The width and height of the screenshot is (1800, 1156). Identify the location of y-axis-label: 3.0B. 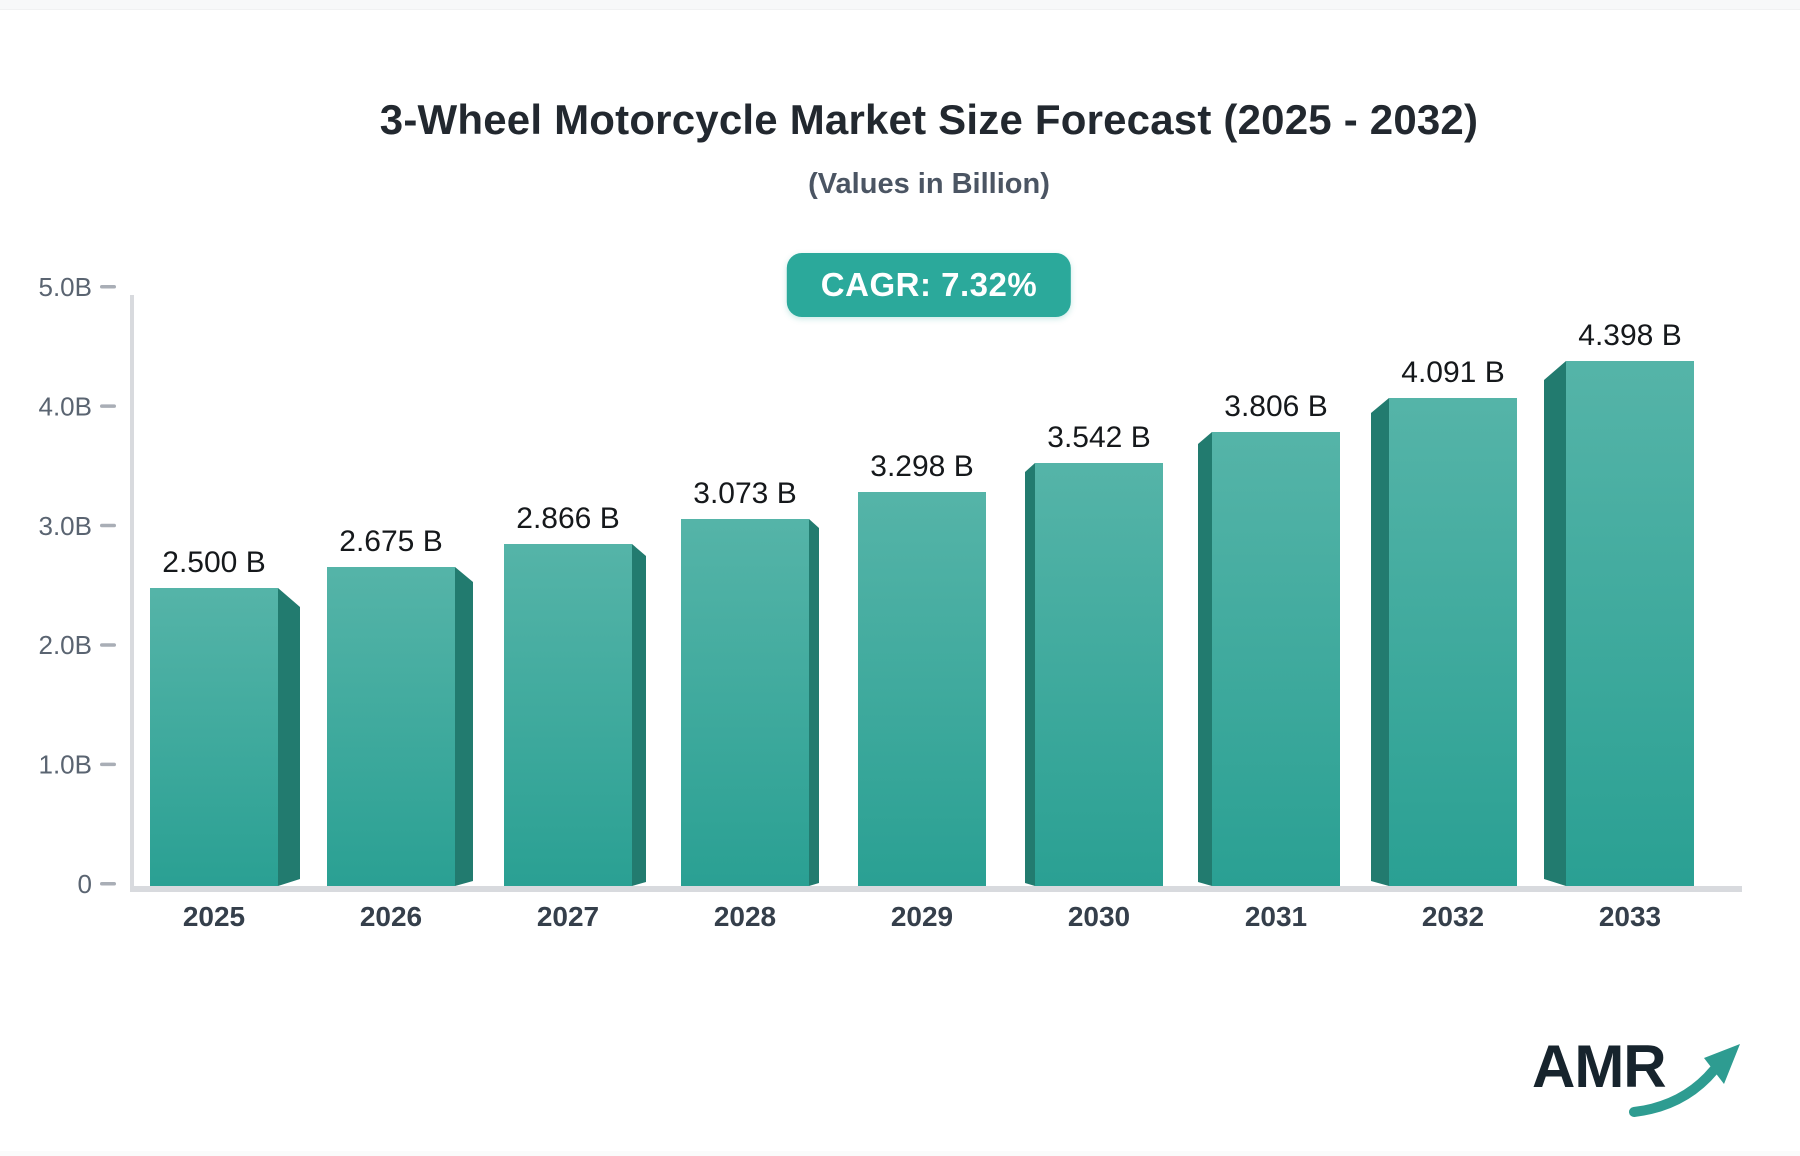
(66, 526).